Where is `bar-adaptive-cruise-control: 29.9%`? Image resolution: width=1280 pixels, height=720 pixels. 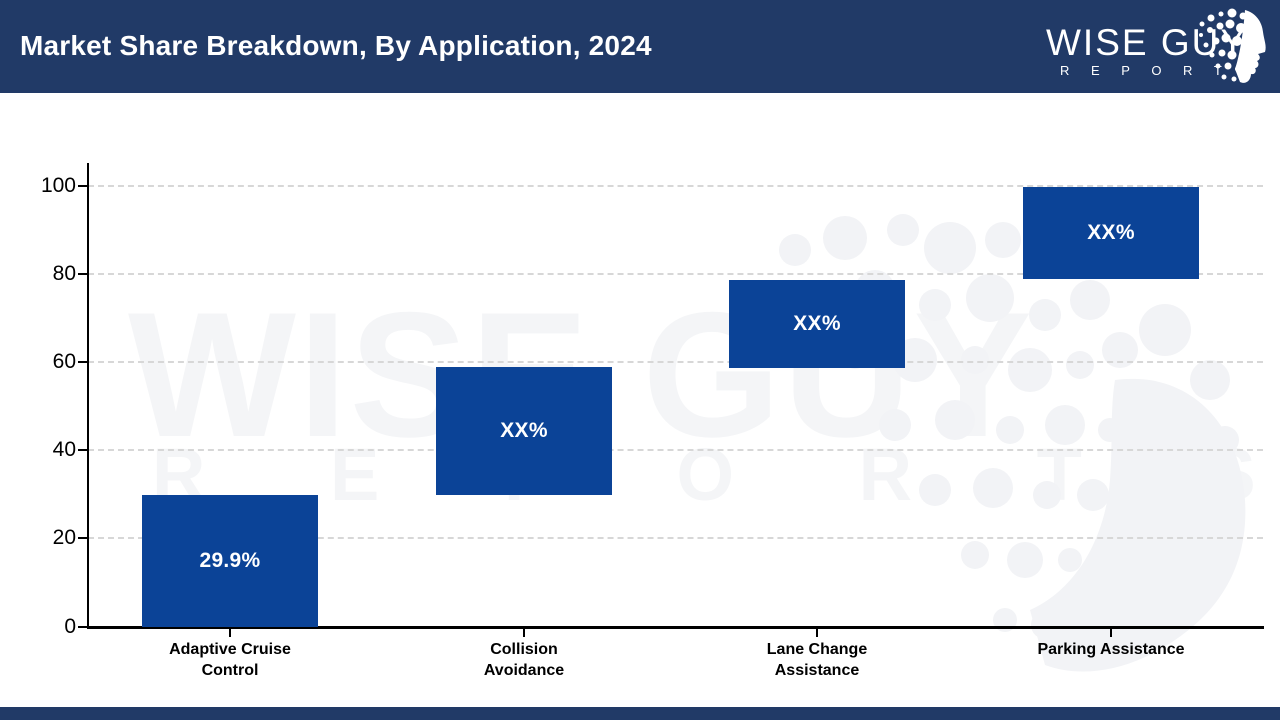 bar-adaptive-cruise-control: 29.9% is located at coordinates (230, 561).